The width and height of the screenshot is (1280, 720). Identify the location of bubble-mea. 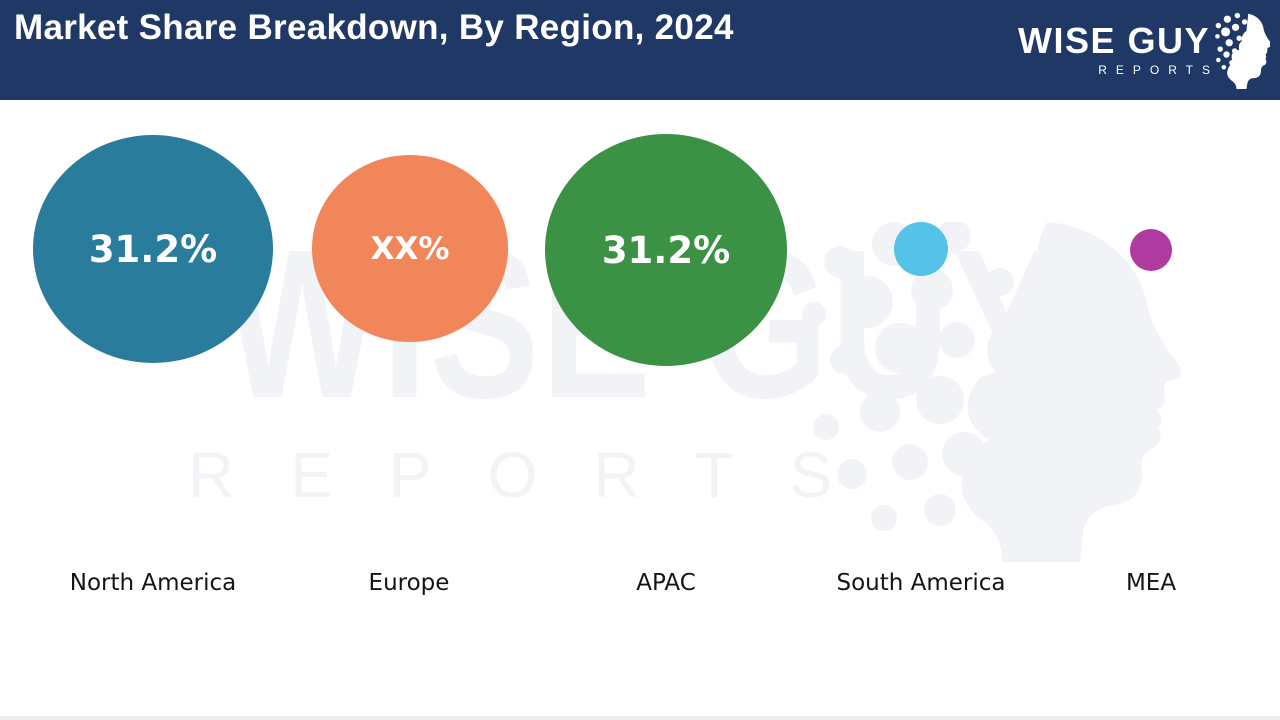
(1151, 250).